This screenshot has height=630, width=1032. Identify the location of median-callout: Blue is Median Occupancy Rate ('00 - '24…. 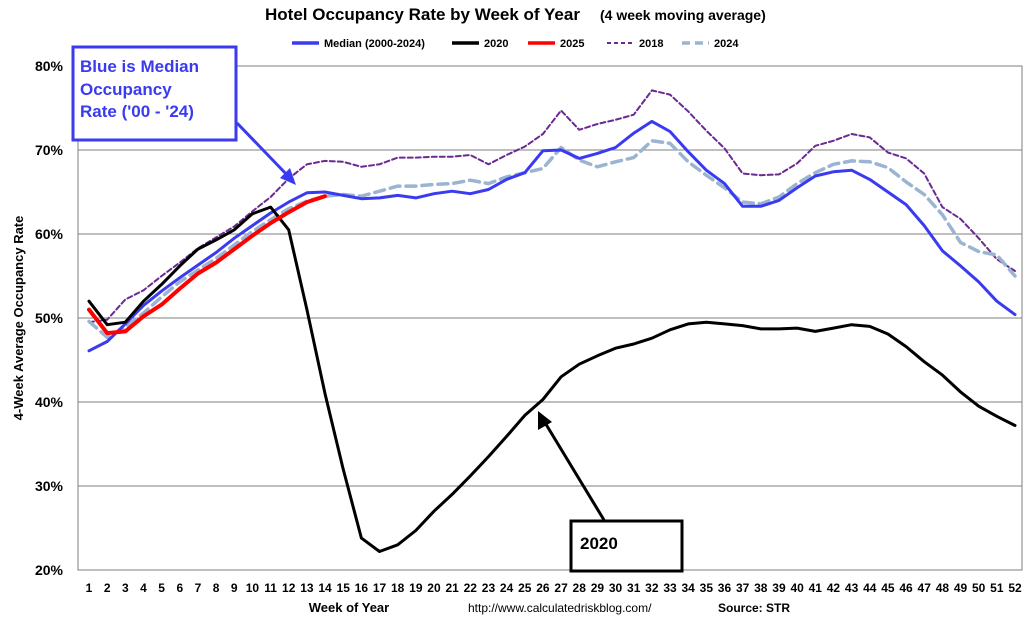
(183, 115).